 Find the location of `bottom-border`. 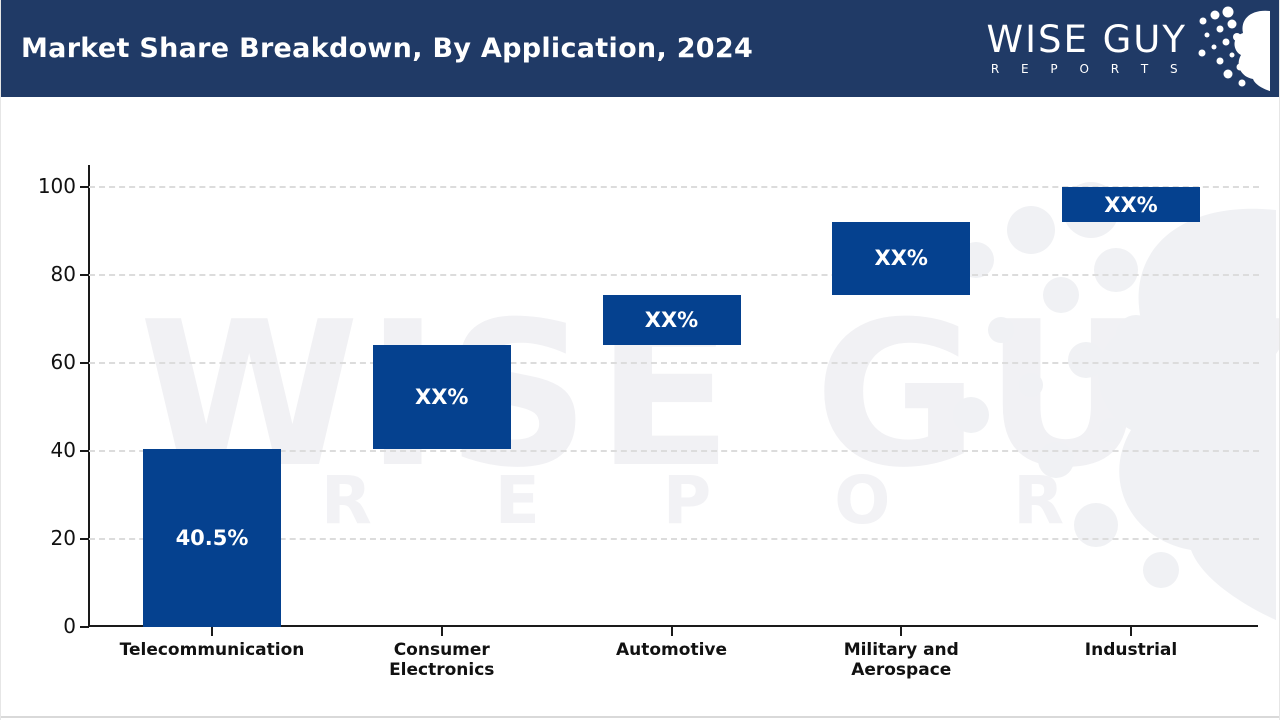

bottom-border is located at coordinates (640, 717).